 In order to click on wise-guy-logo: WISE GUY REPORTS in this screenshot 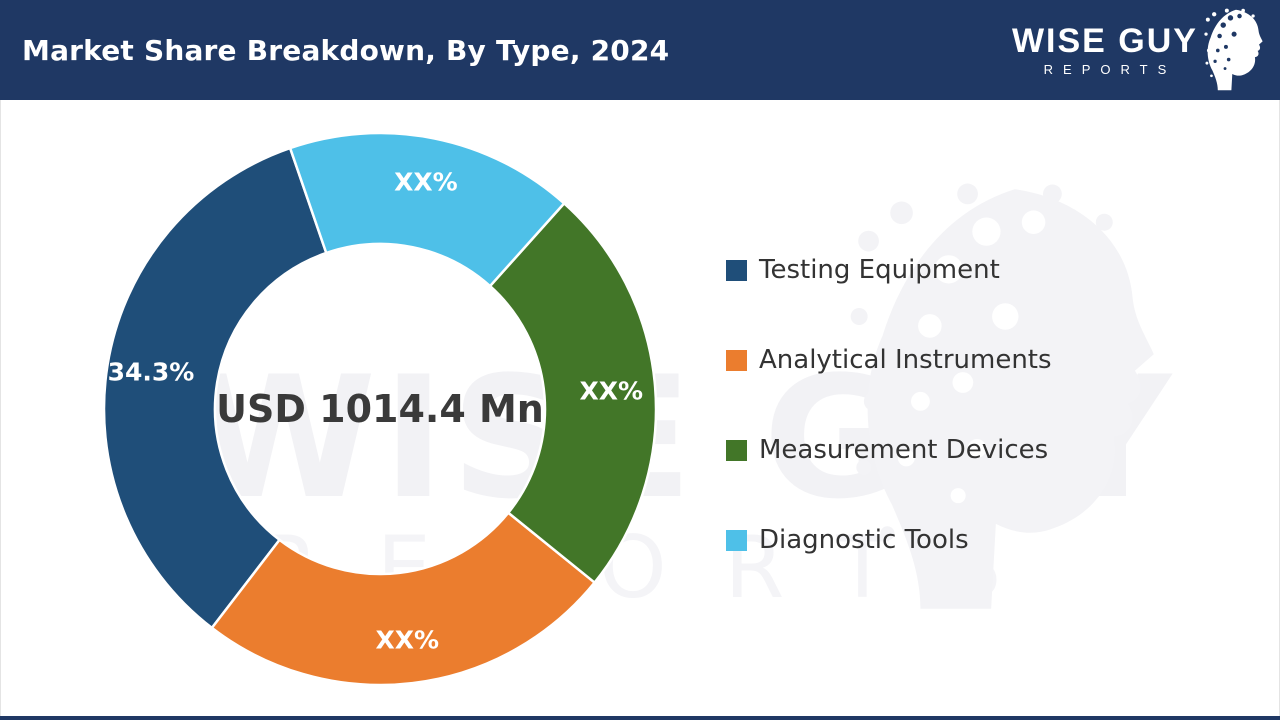, I will do `click(1140, 50)`.